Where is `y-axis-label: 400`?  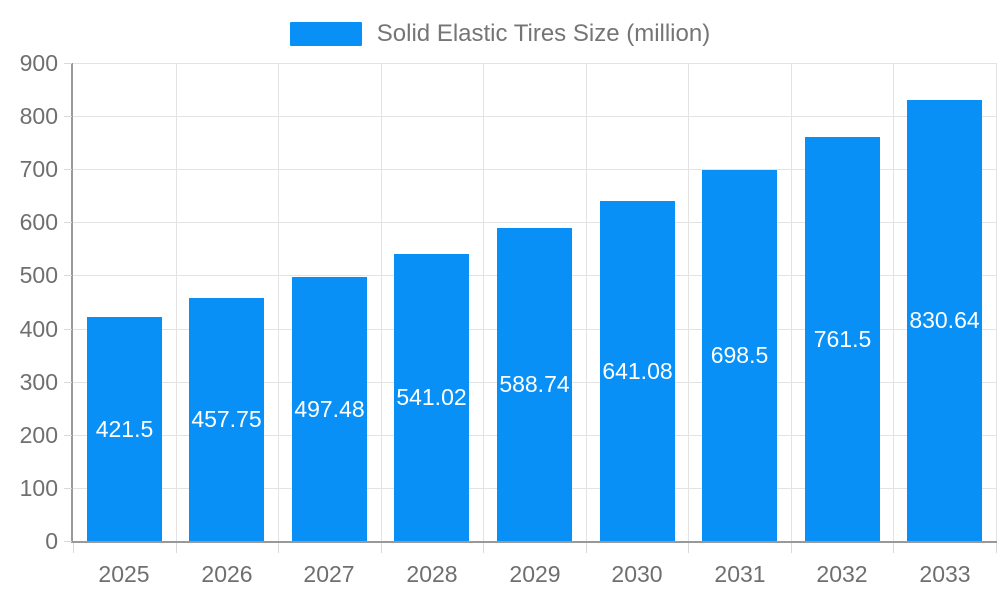 y-axis-label: 400 is located at coordinates (38, 329).